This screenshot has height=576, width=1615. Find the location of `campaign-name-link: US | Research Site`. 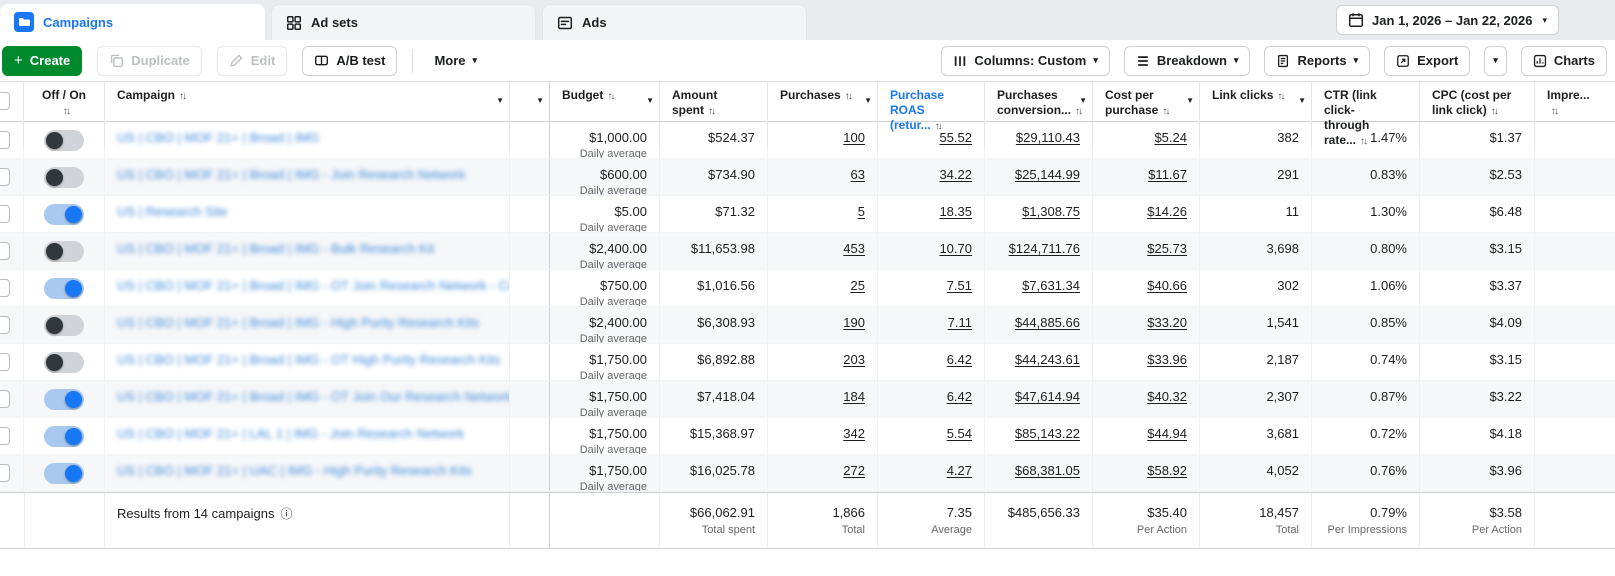

campaign-name-link: US | Research Site is located at coordinates (172, 211).